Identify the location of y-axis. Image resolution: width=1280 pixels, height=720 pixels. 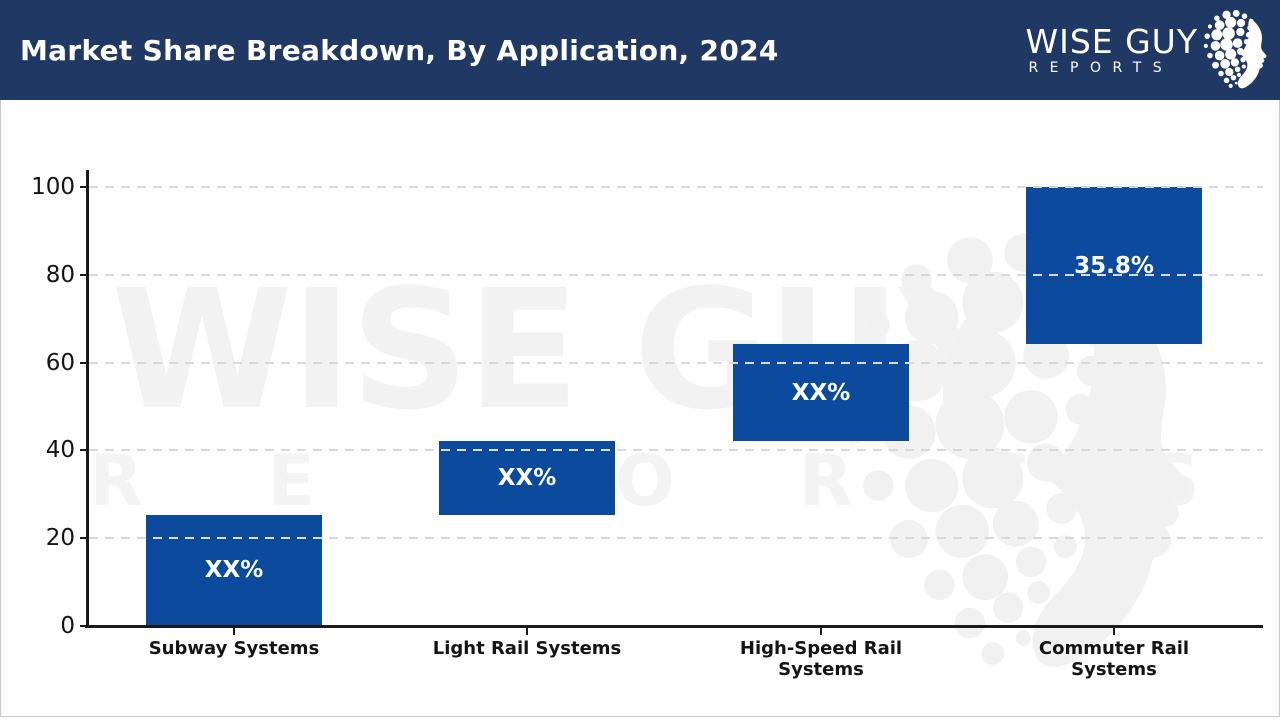
(87, 399).